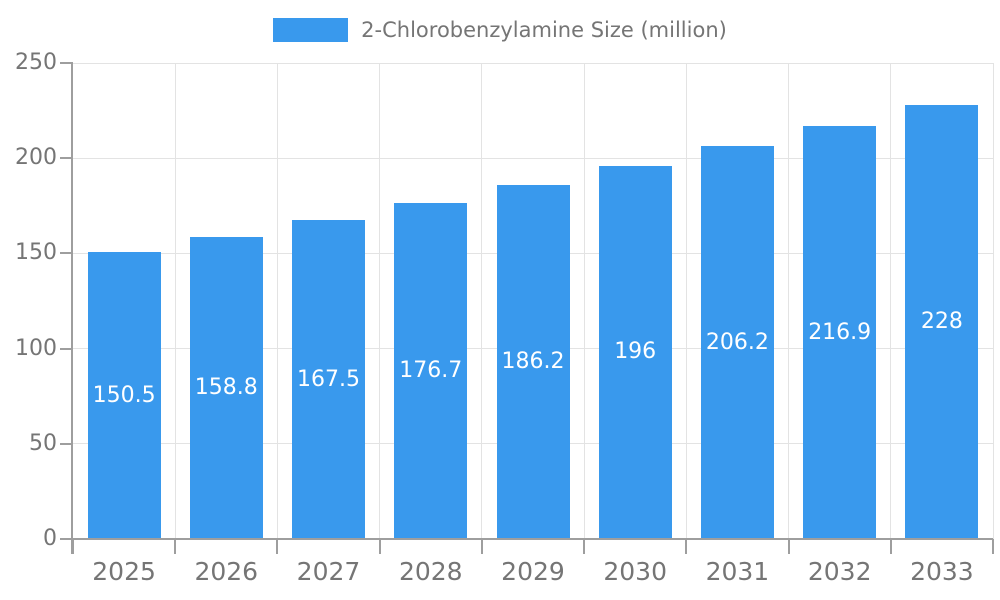  Describe the element at coordinates (226, 571) in the screenshot. I see `x-tick-label: 2026` at that location.